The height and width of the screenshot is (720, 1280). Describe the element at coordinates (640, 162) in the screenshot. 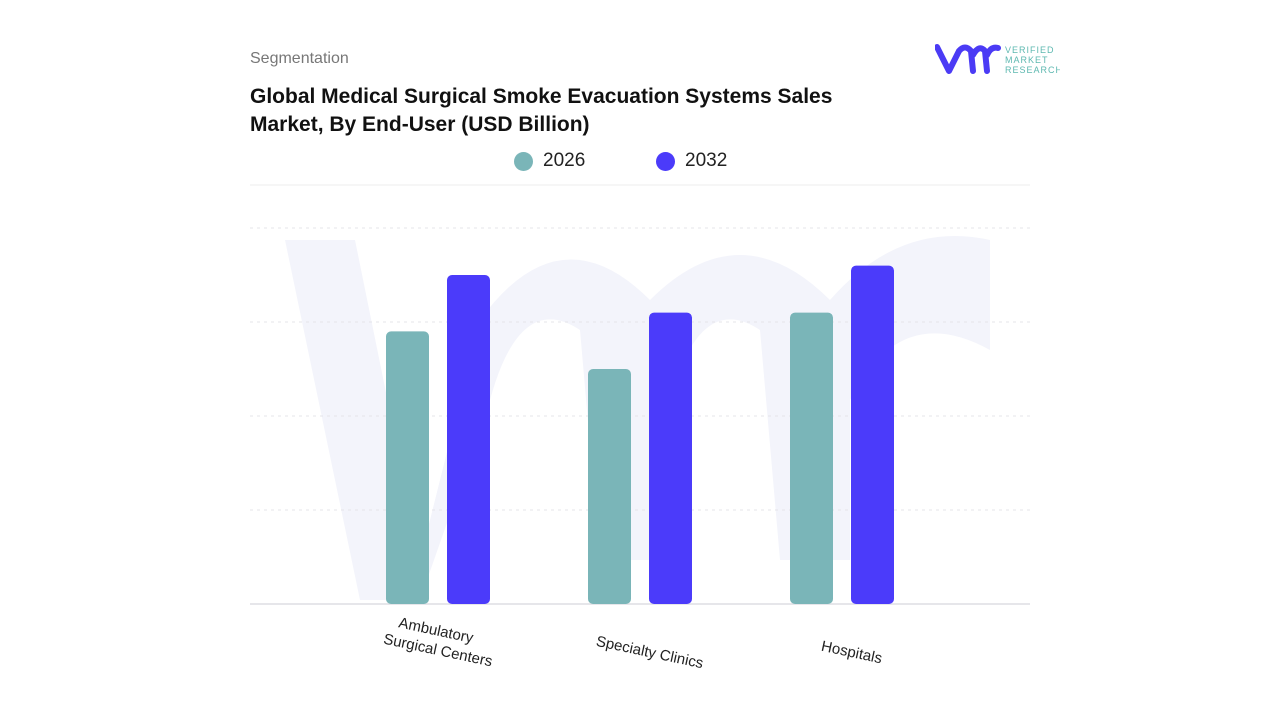

I see `legend: 2026 2032` at that location.